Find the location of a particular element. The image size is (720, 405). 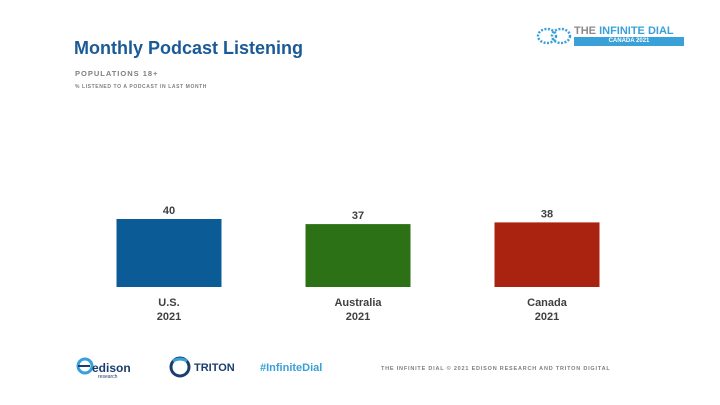

brand-name-main: INFINITE DIAL is located at coordinates (636, 31).